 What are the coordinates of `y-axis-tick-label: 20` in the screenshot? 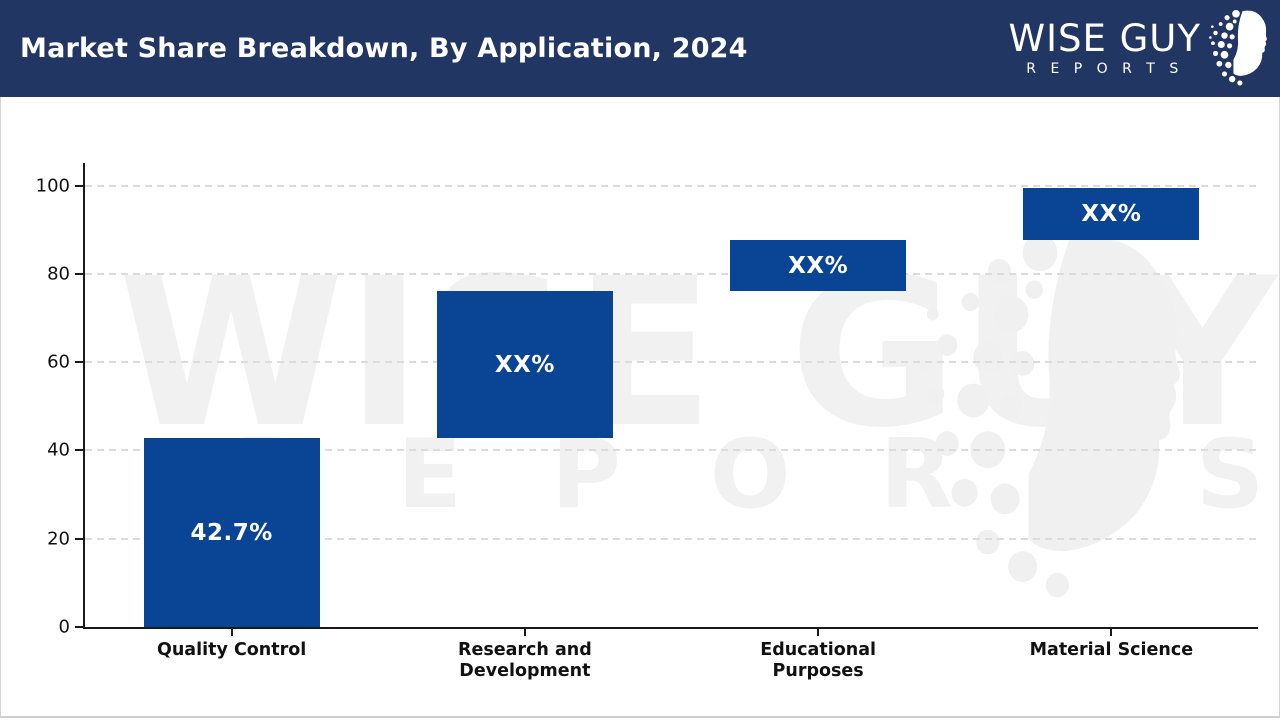 It's located at (58, 539).